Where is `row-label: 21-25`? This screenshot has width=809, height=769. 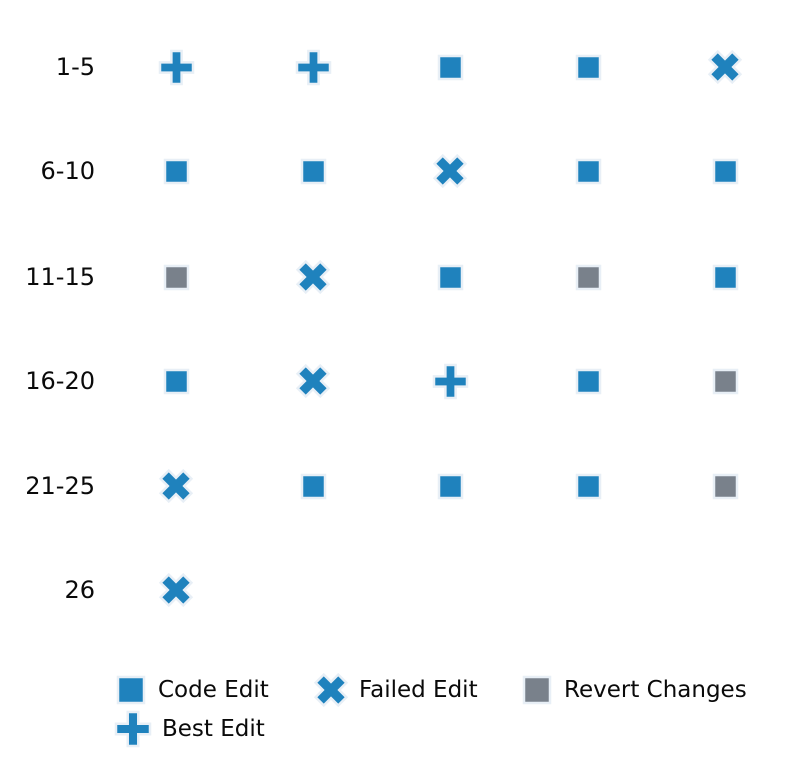 row-label: 21-25 is located at coordinates (60, 486).